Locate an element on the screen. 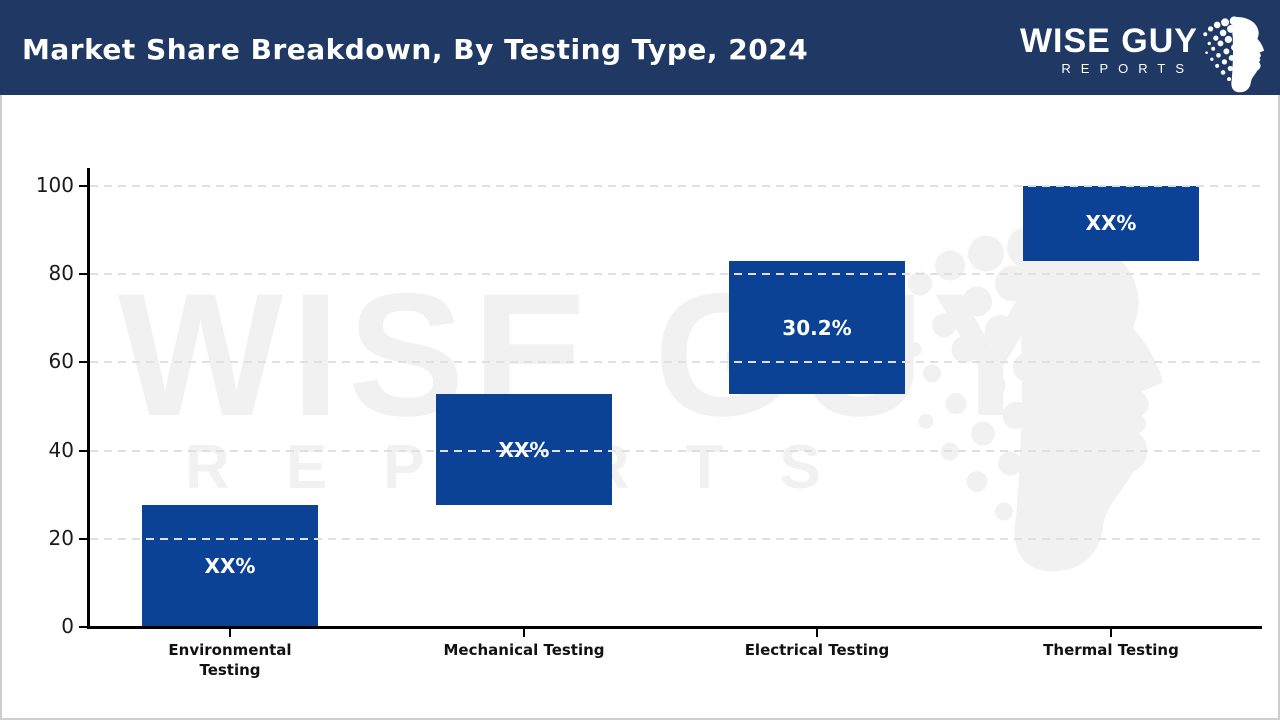 The height and width of the screenshot is (720, 1280). brand-subtitle: REPORTS is located at coordinates (1127, 68).